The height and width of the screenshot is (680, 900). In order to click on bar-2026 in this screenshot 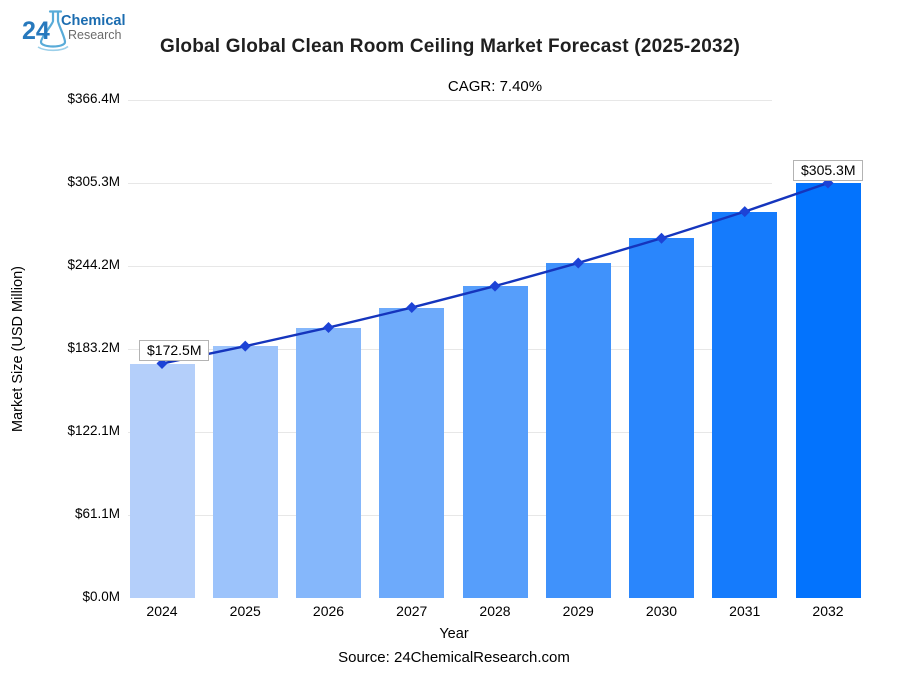, I will do `click(328, 462)`.